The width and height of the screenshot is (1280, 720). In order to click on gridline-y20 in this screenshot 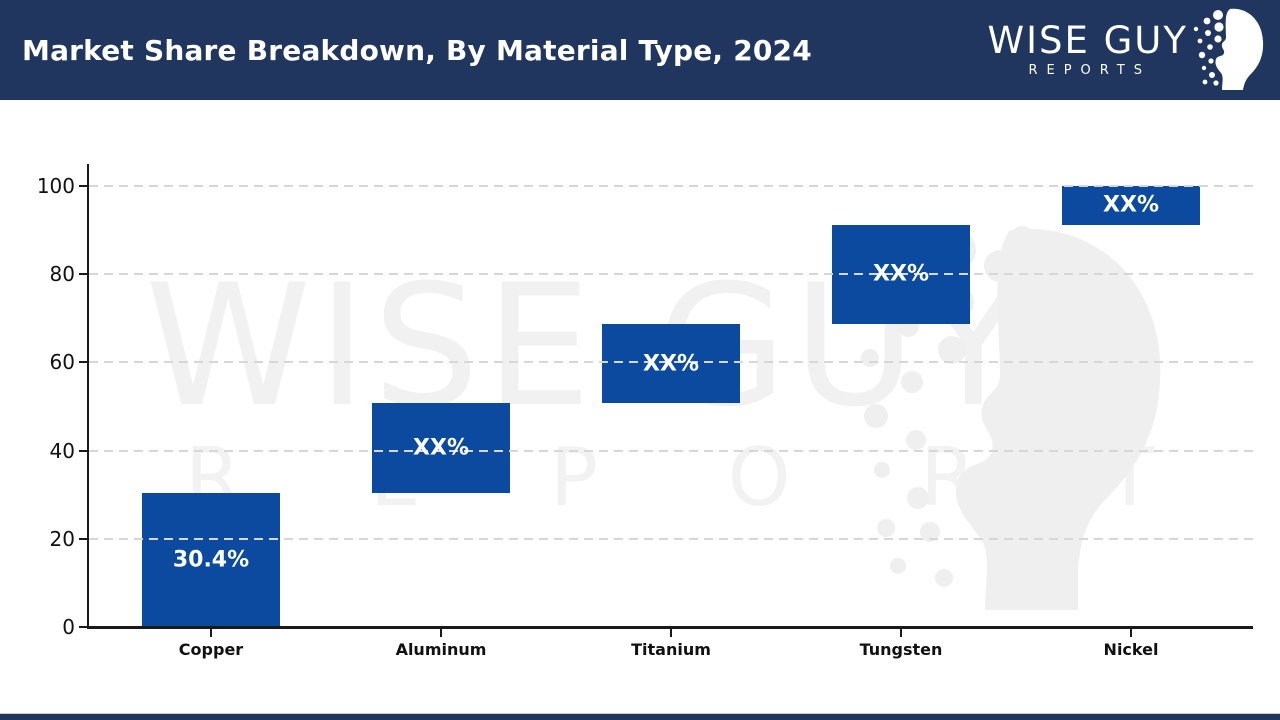, I will do `click(671, 538)`.